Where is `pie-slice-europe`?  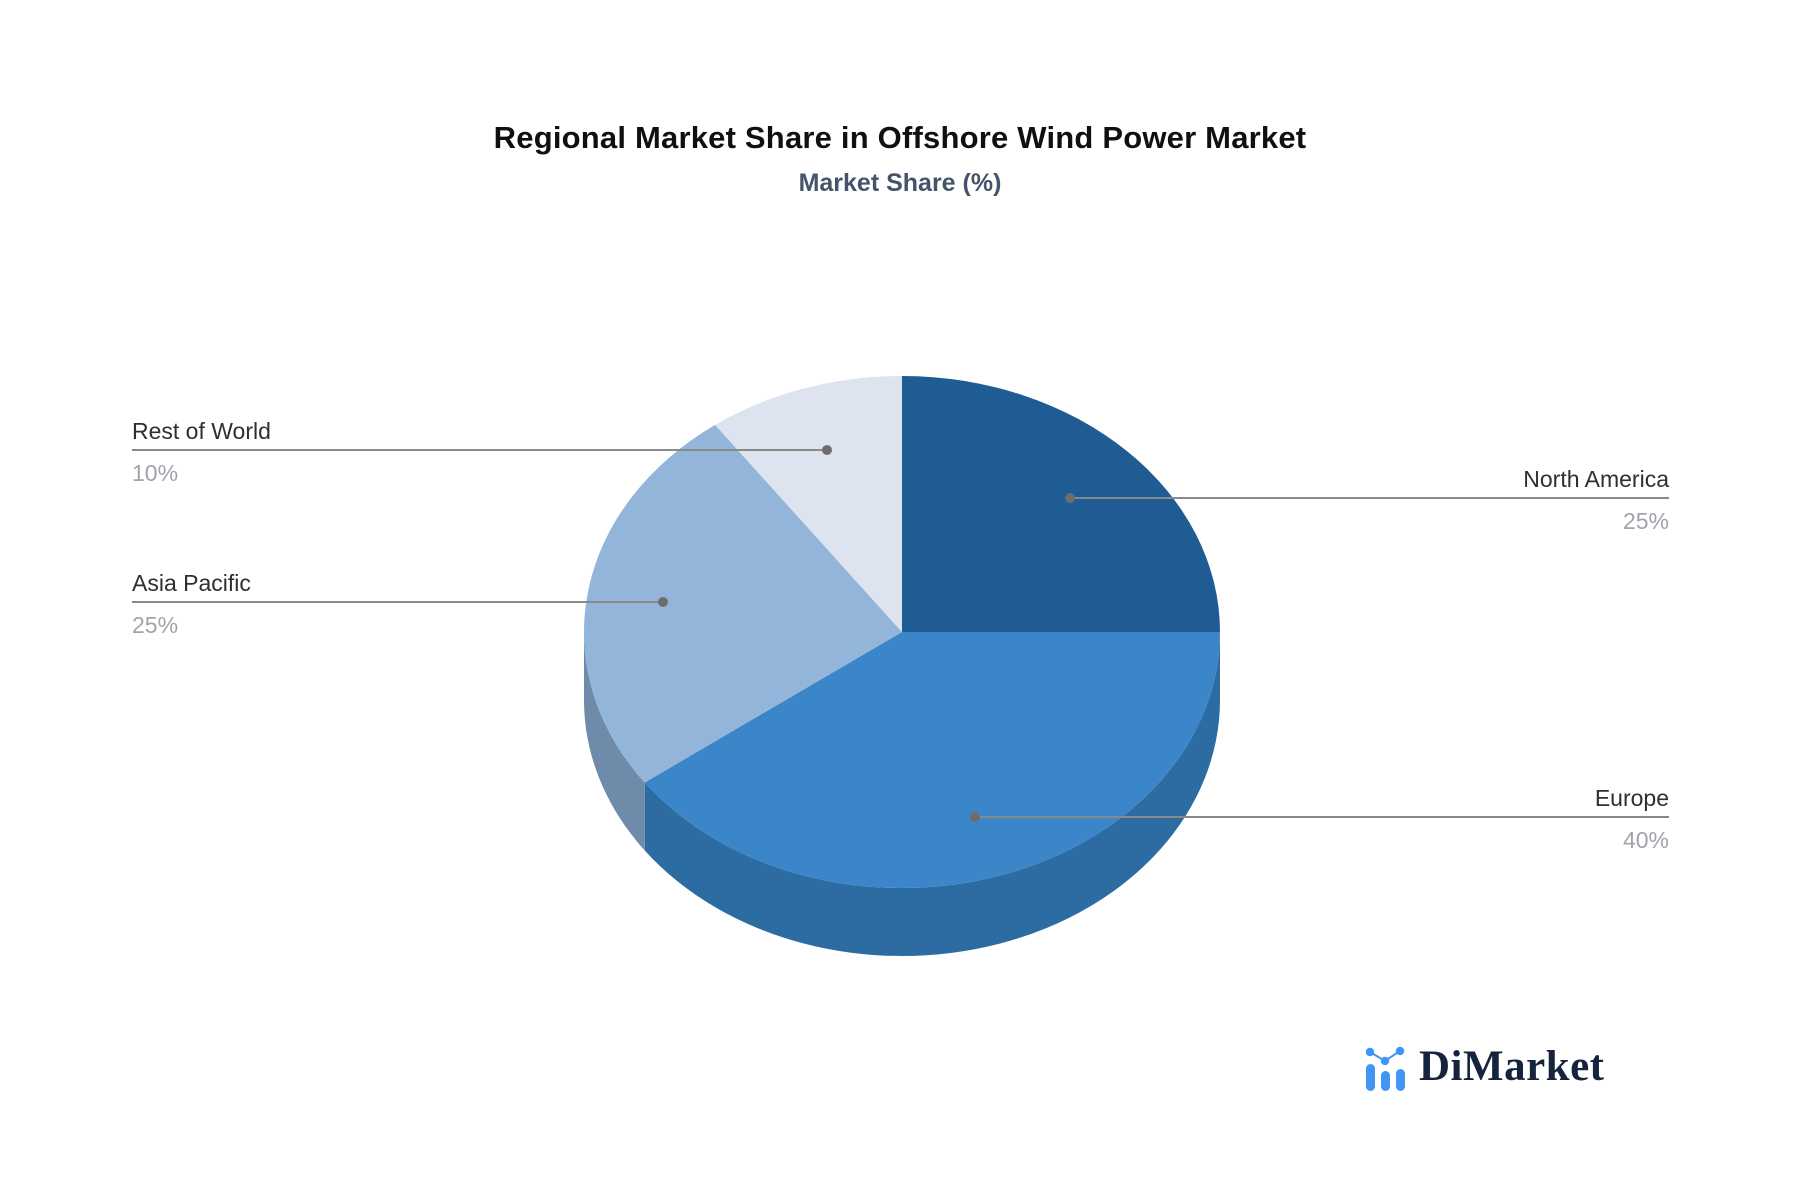
pie-slice-europe is located at coordinates (932, 760).